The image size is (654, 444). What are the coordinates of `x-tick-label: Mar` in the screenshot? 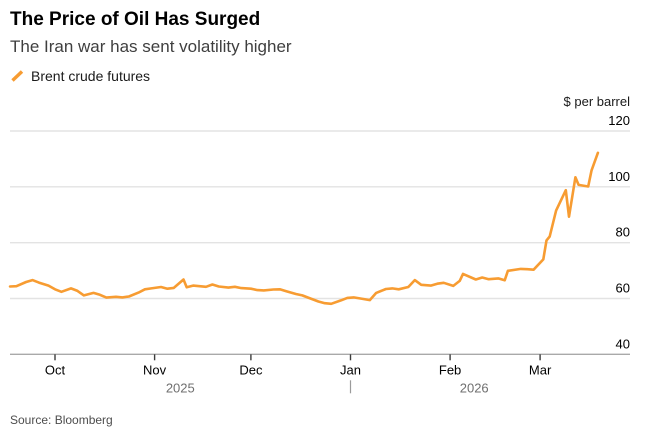 It's located at (540, 369).